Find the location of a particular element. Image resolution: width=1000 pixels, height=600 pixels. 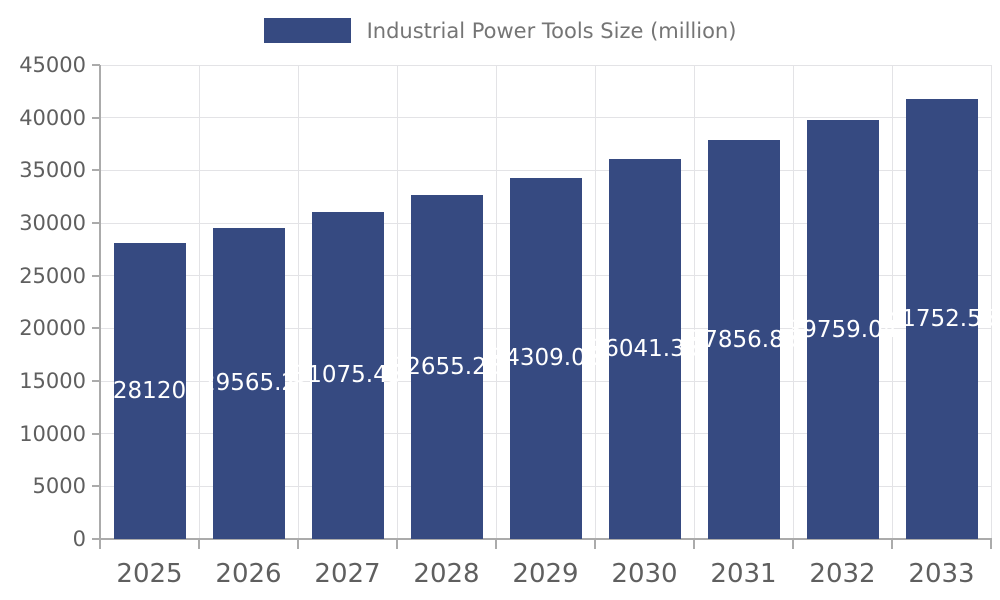

bar-value-label: 29565.2 is located at coordinates (248, 383).